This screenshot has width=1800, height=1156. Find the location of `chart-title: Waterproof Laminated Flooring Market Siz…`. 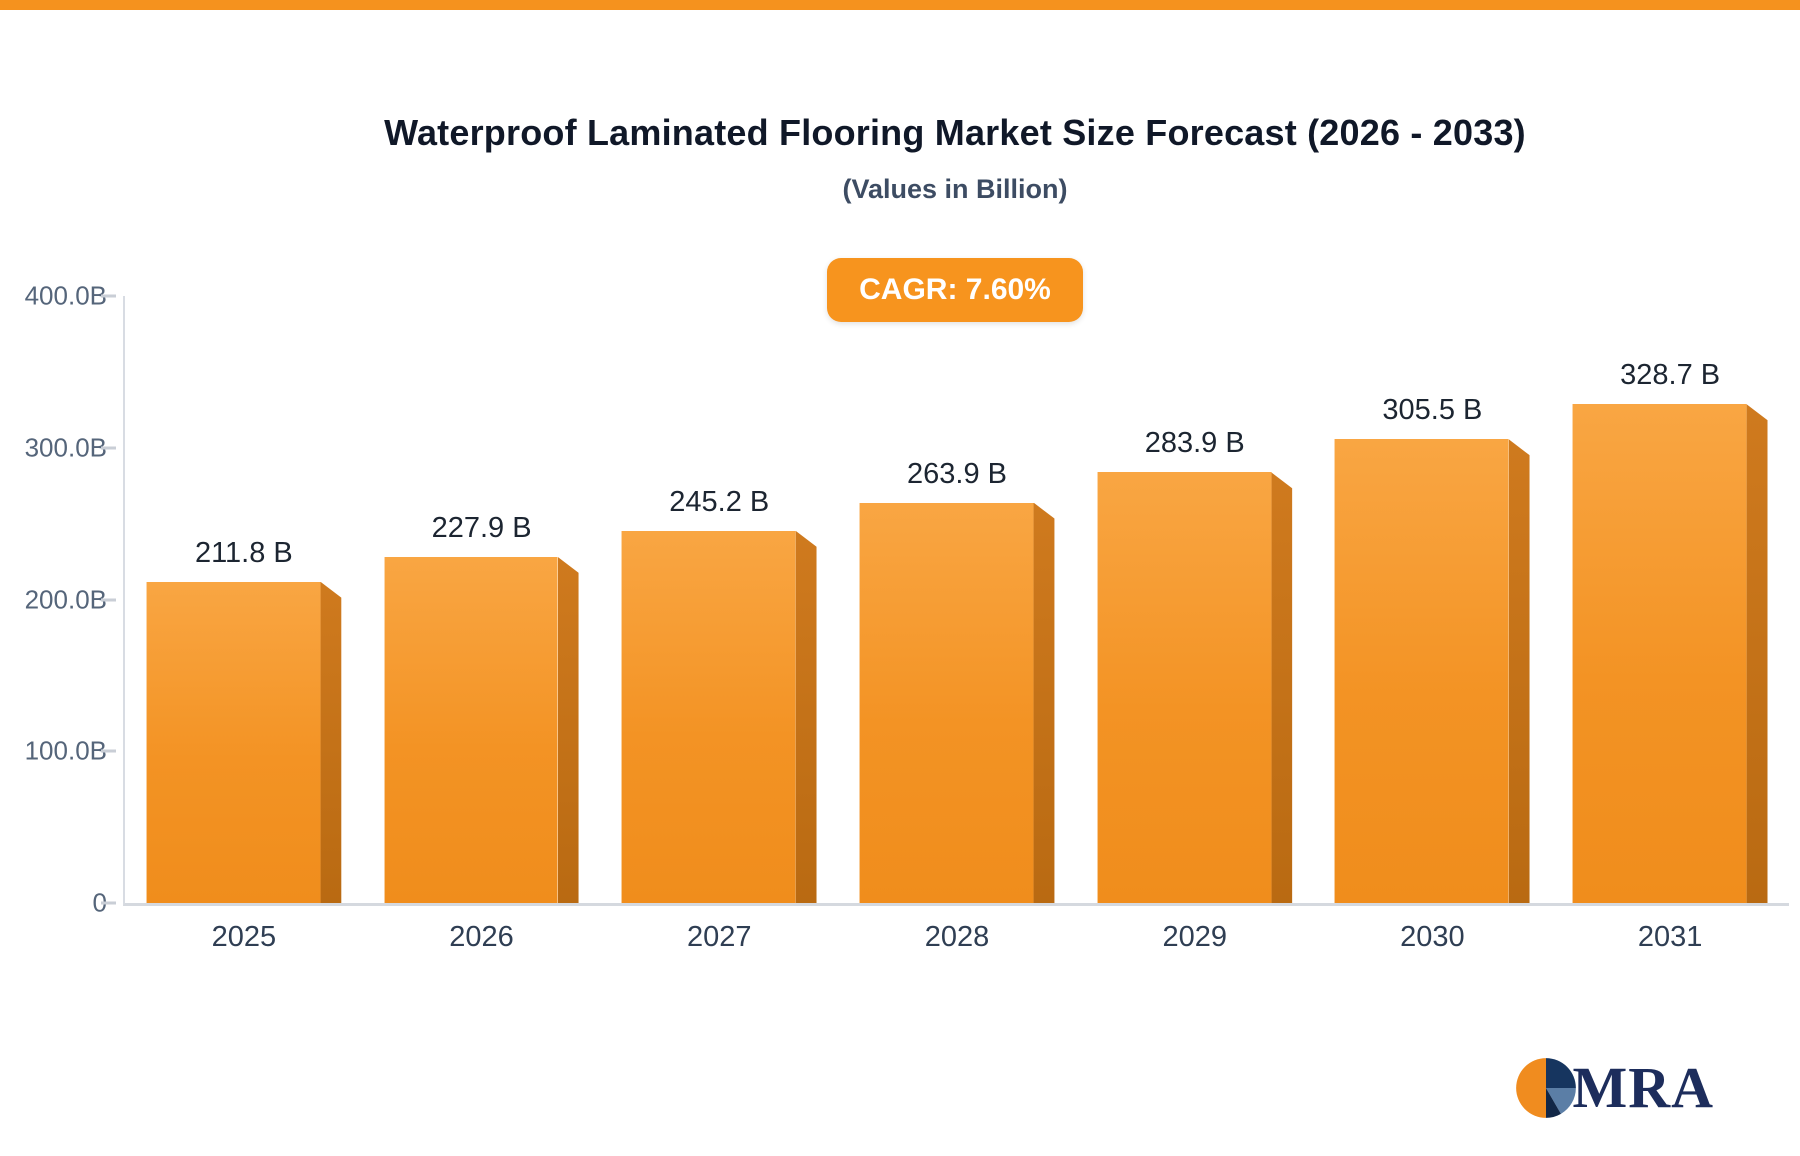

chart-title: Waterproof Laminated Flooring Market Siz… is located at coordinates (955, 132).